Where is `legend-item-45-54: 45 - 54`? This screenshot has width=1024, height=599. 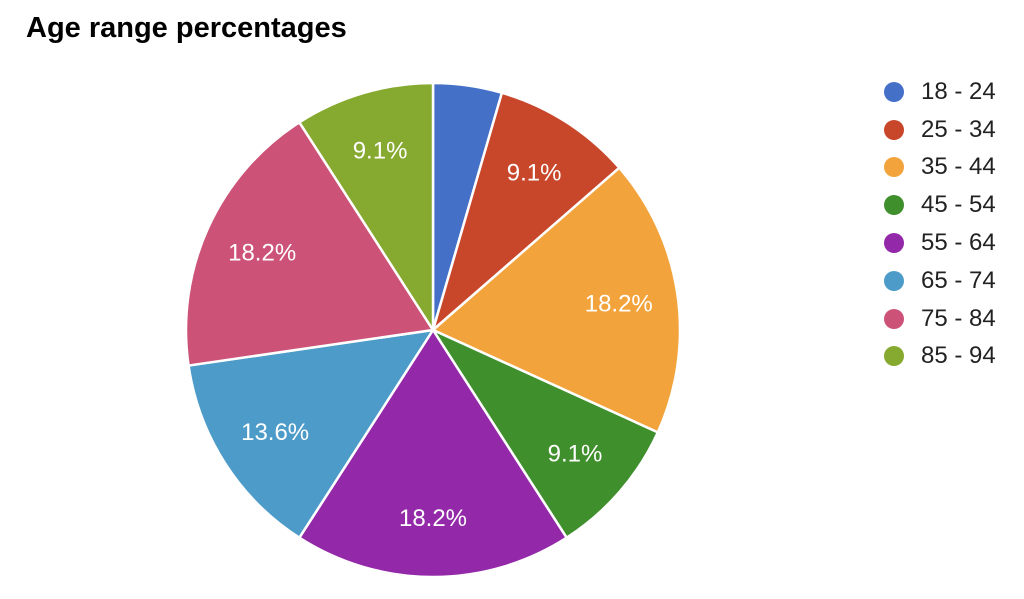 legend-item-45-54: 45 - 54 is located at coordinates (940, 205).